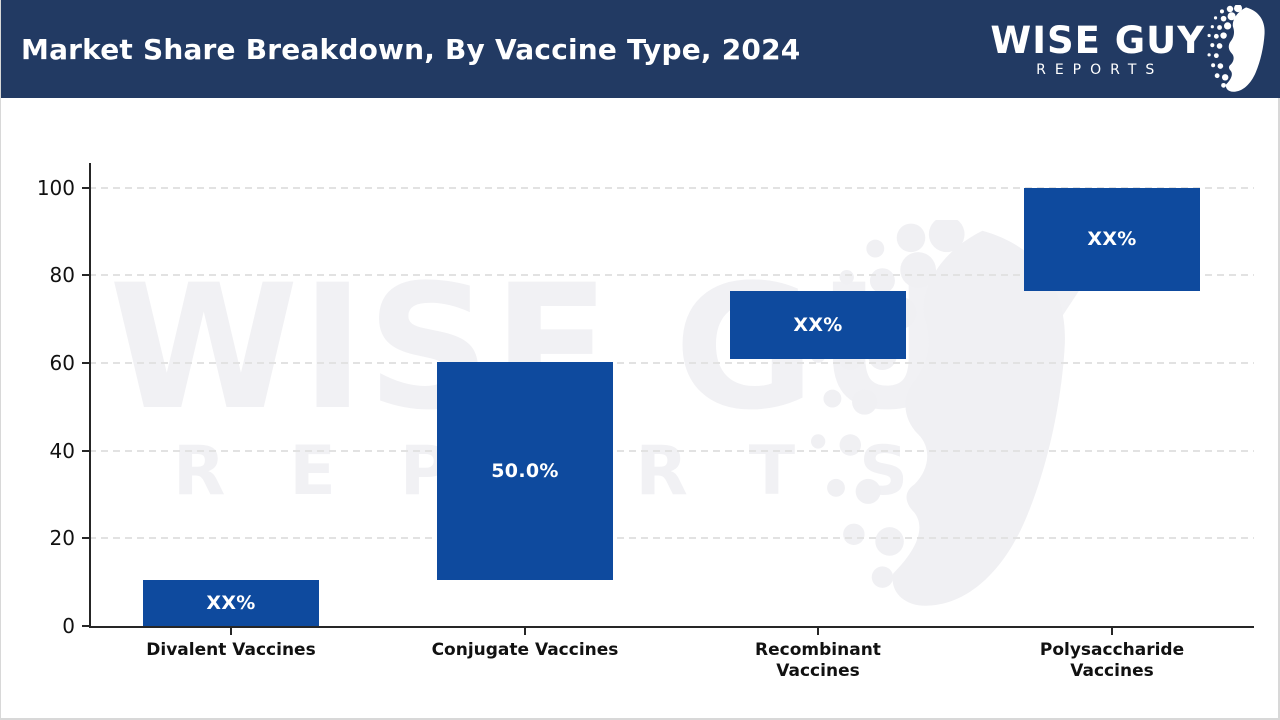 The image size is (1280, 720). I want to click on y-tick-label-40: 40, so click(62, 450).